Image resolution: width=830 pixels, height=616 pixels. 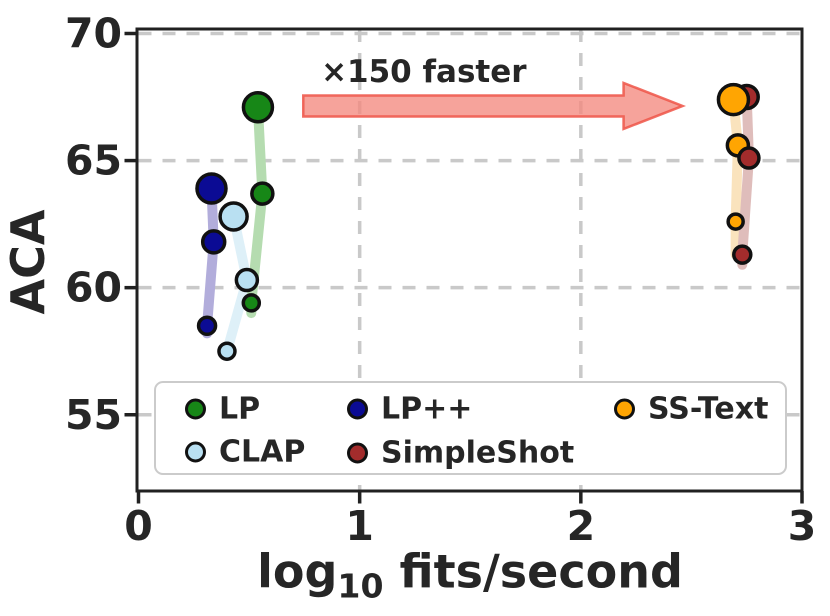 What do you see at coordinates (93, 415) in the screenshot?
I see `y-tick-label-55: 55` at bounding box center [93, 415].